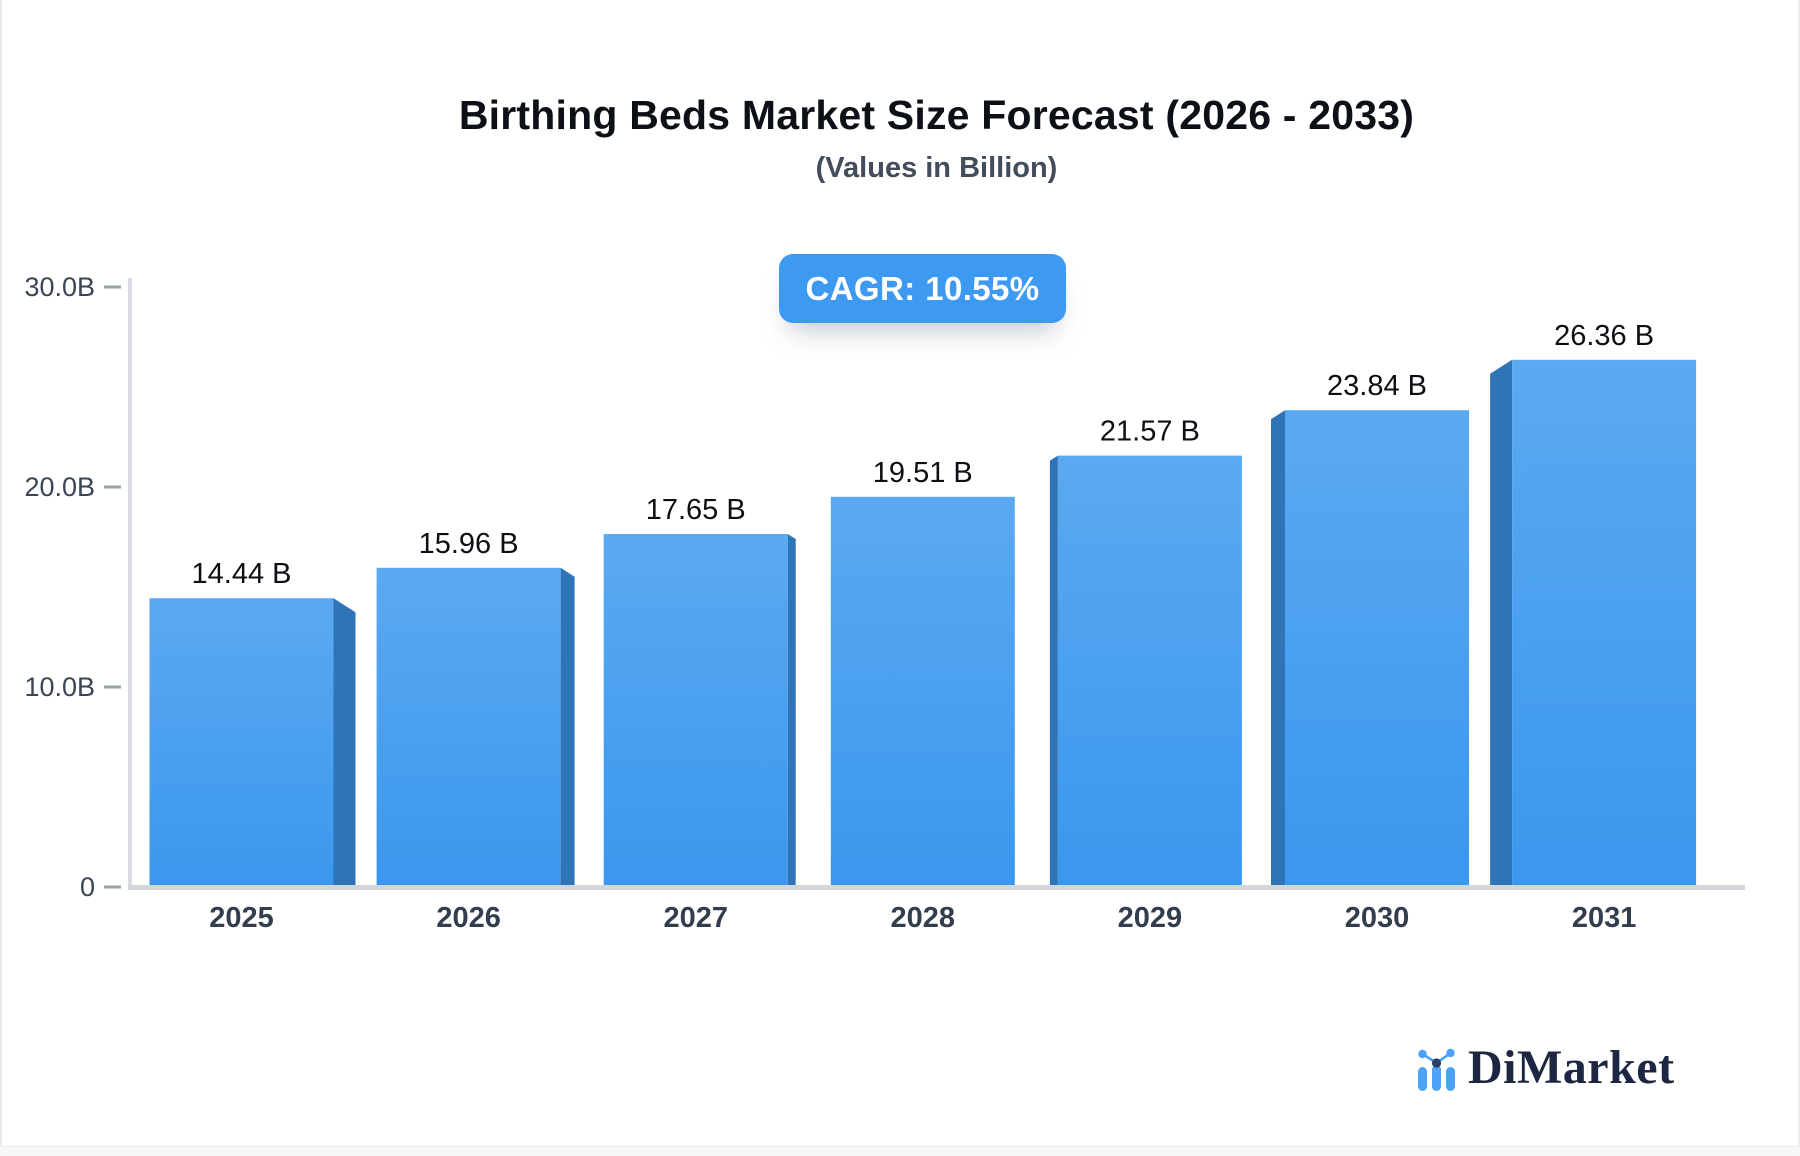 The height and width of the screenshot is (1156, 1800). What do you see at coordinates (87, 887) in the screenshot?
I see `y-tick-label-0: 0` at bounding box center [87, 887].